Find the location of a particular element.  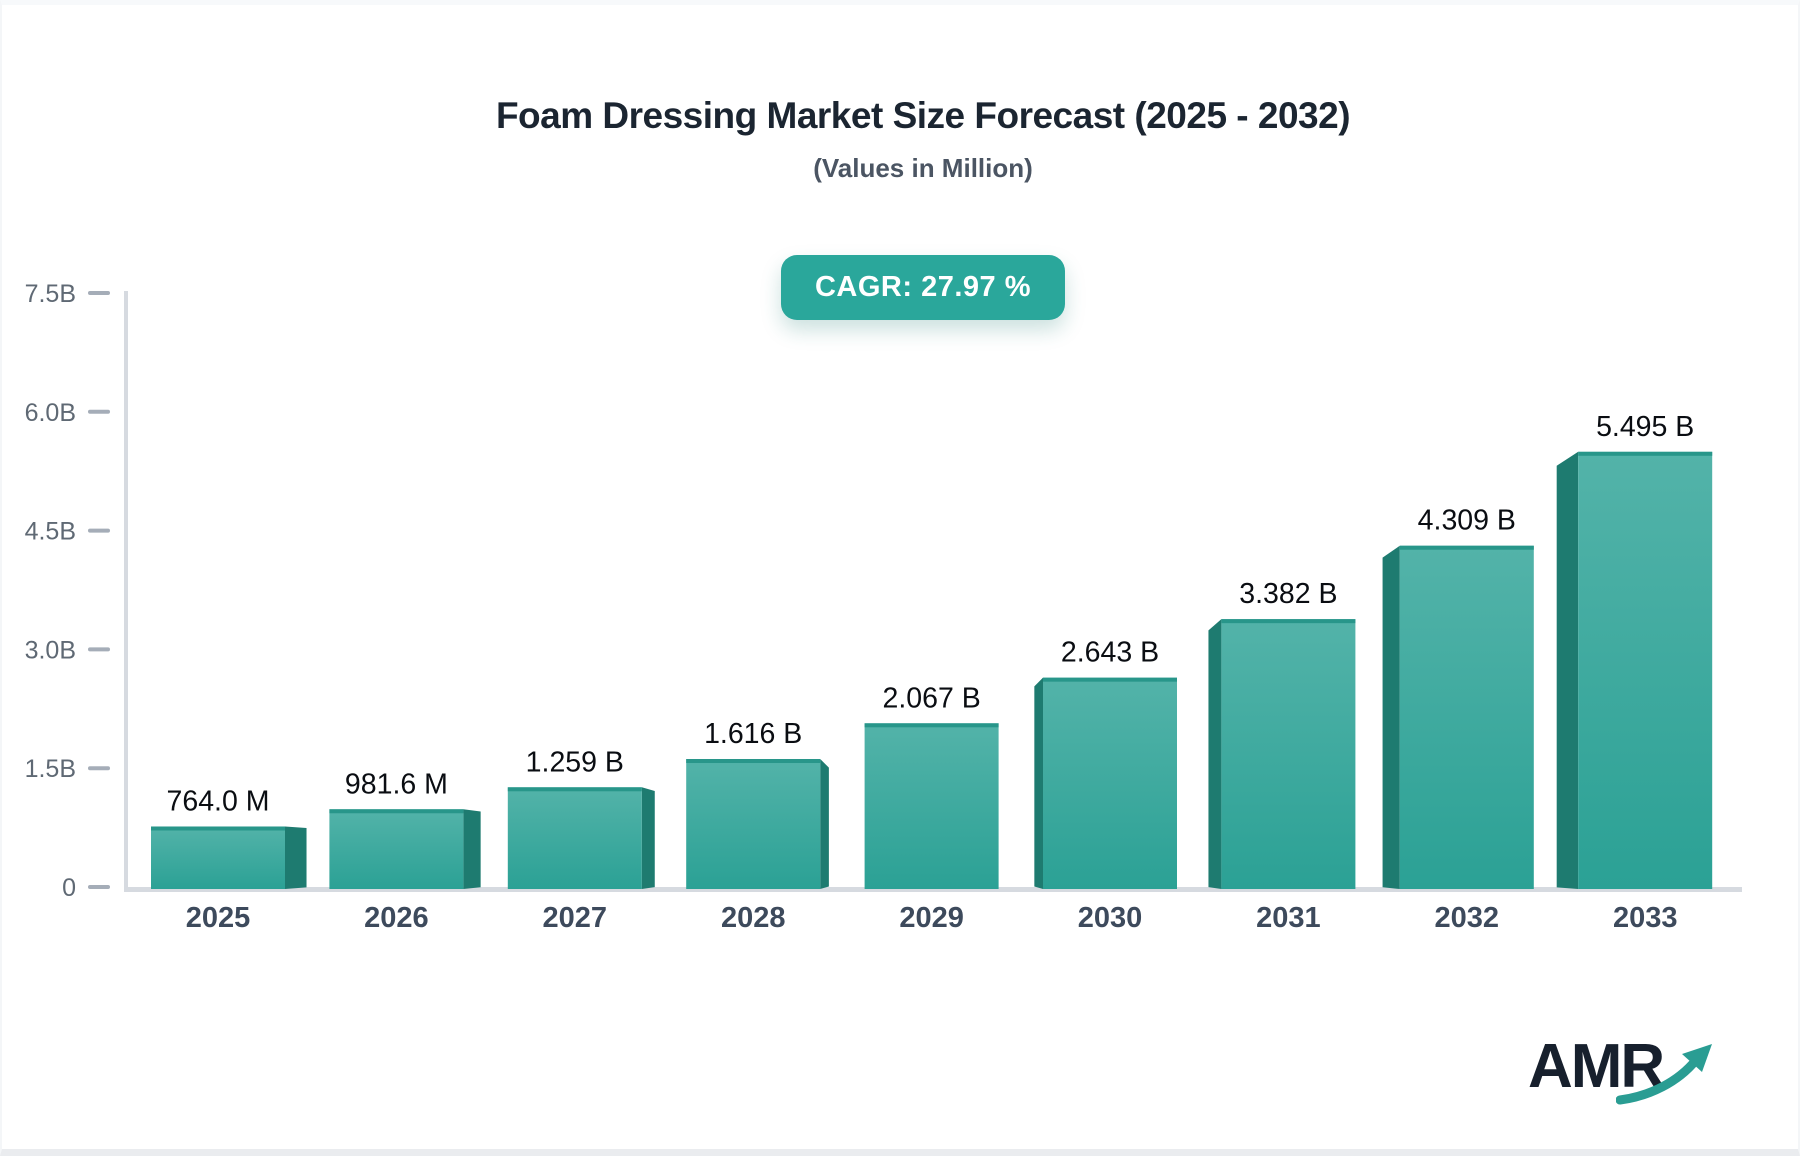

y-tick-label: 7.5B is located at coordinates (50, 294).